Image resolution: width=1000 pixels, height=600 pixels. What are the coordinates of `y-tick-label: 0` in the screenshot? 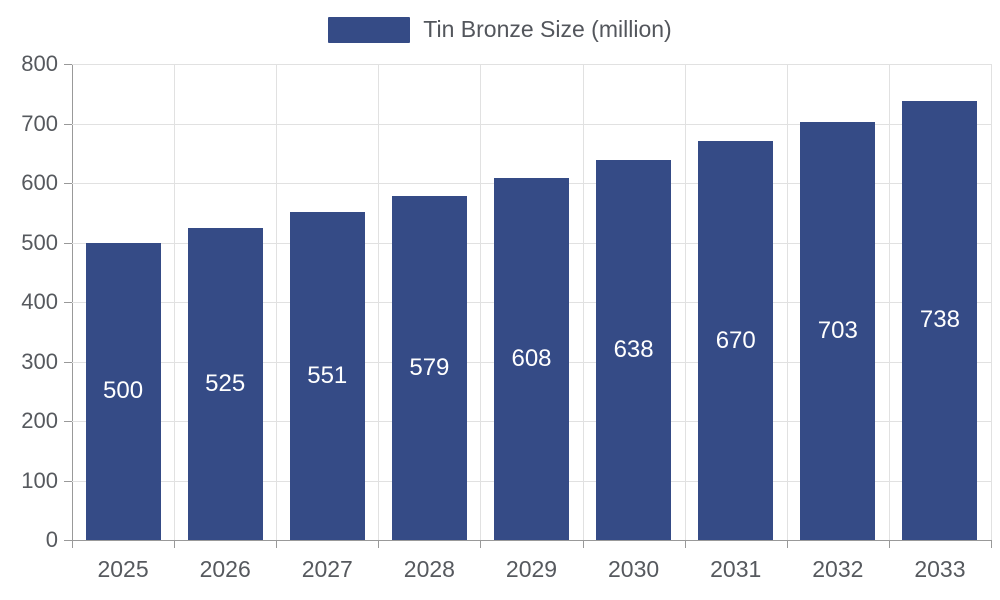 It's located at (51, 539).